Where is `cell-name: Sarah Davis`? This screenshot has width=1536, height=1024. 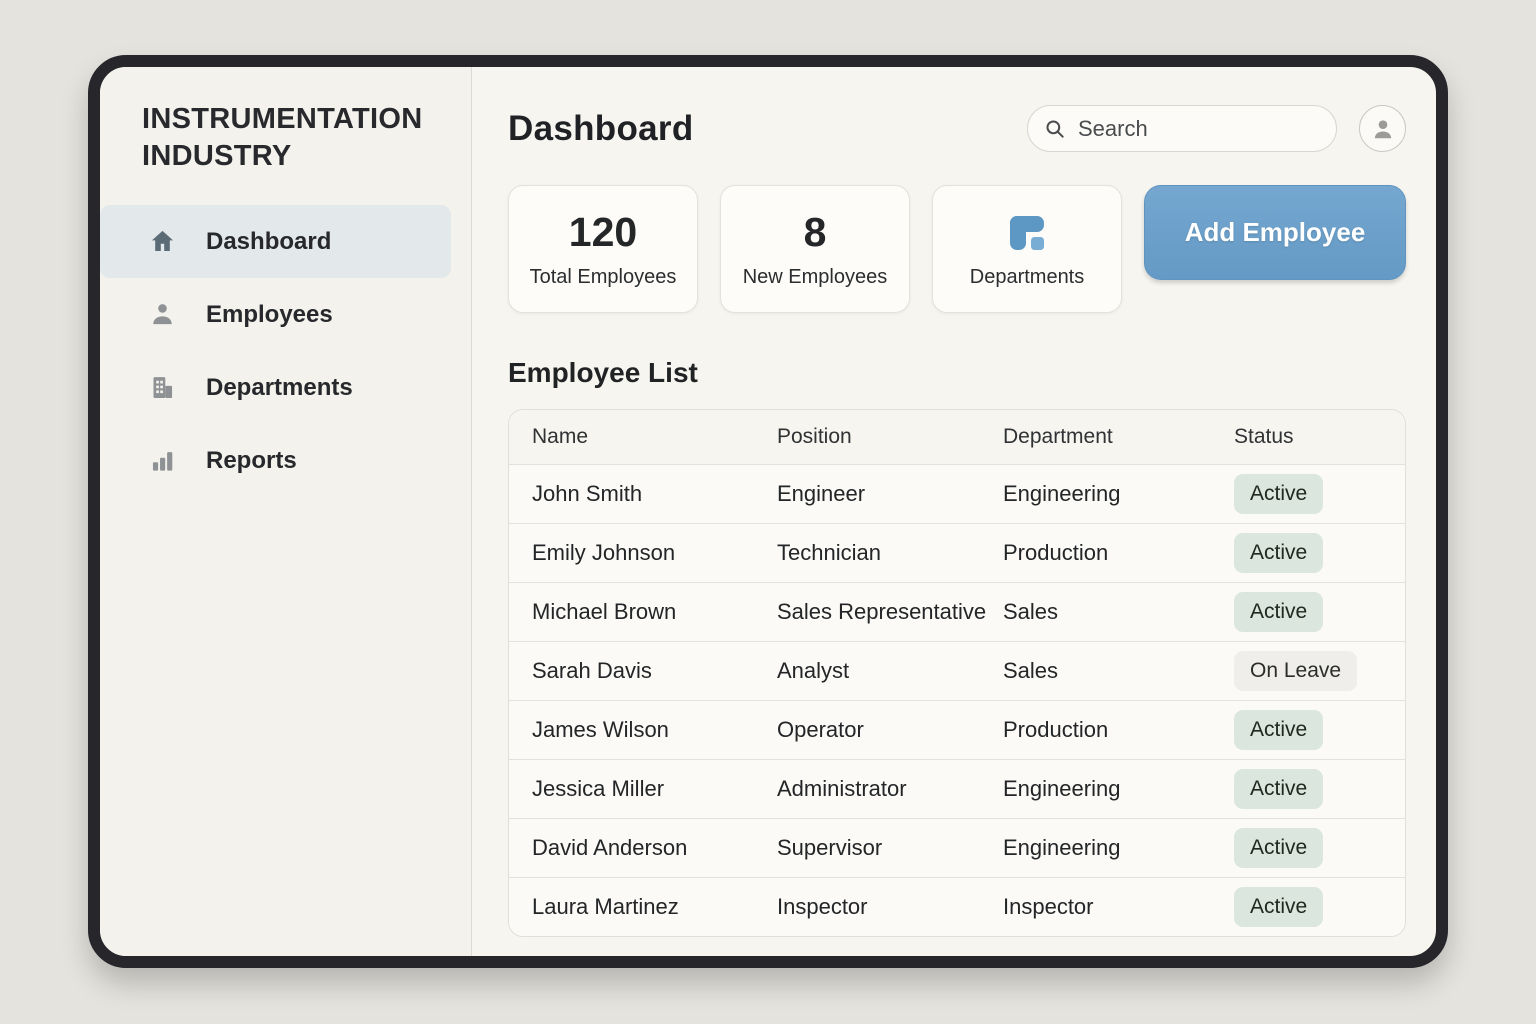
cell-name: Sarah Davis is located at coordinates (592, 670).